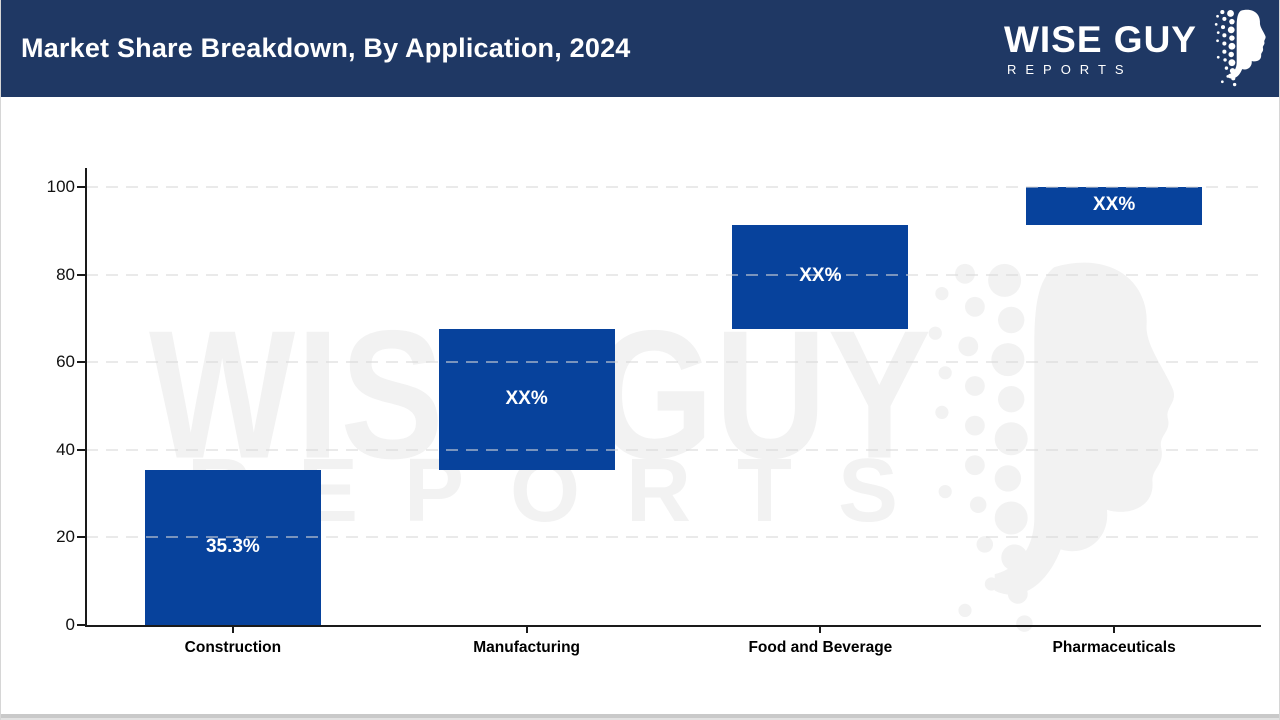 The width and height of the screenshot is (1280, 720). I want to click on y-tick-label: 100, so click(60, 186).